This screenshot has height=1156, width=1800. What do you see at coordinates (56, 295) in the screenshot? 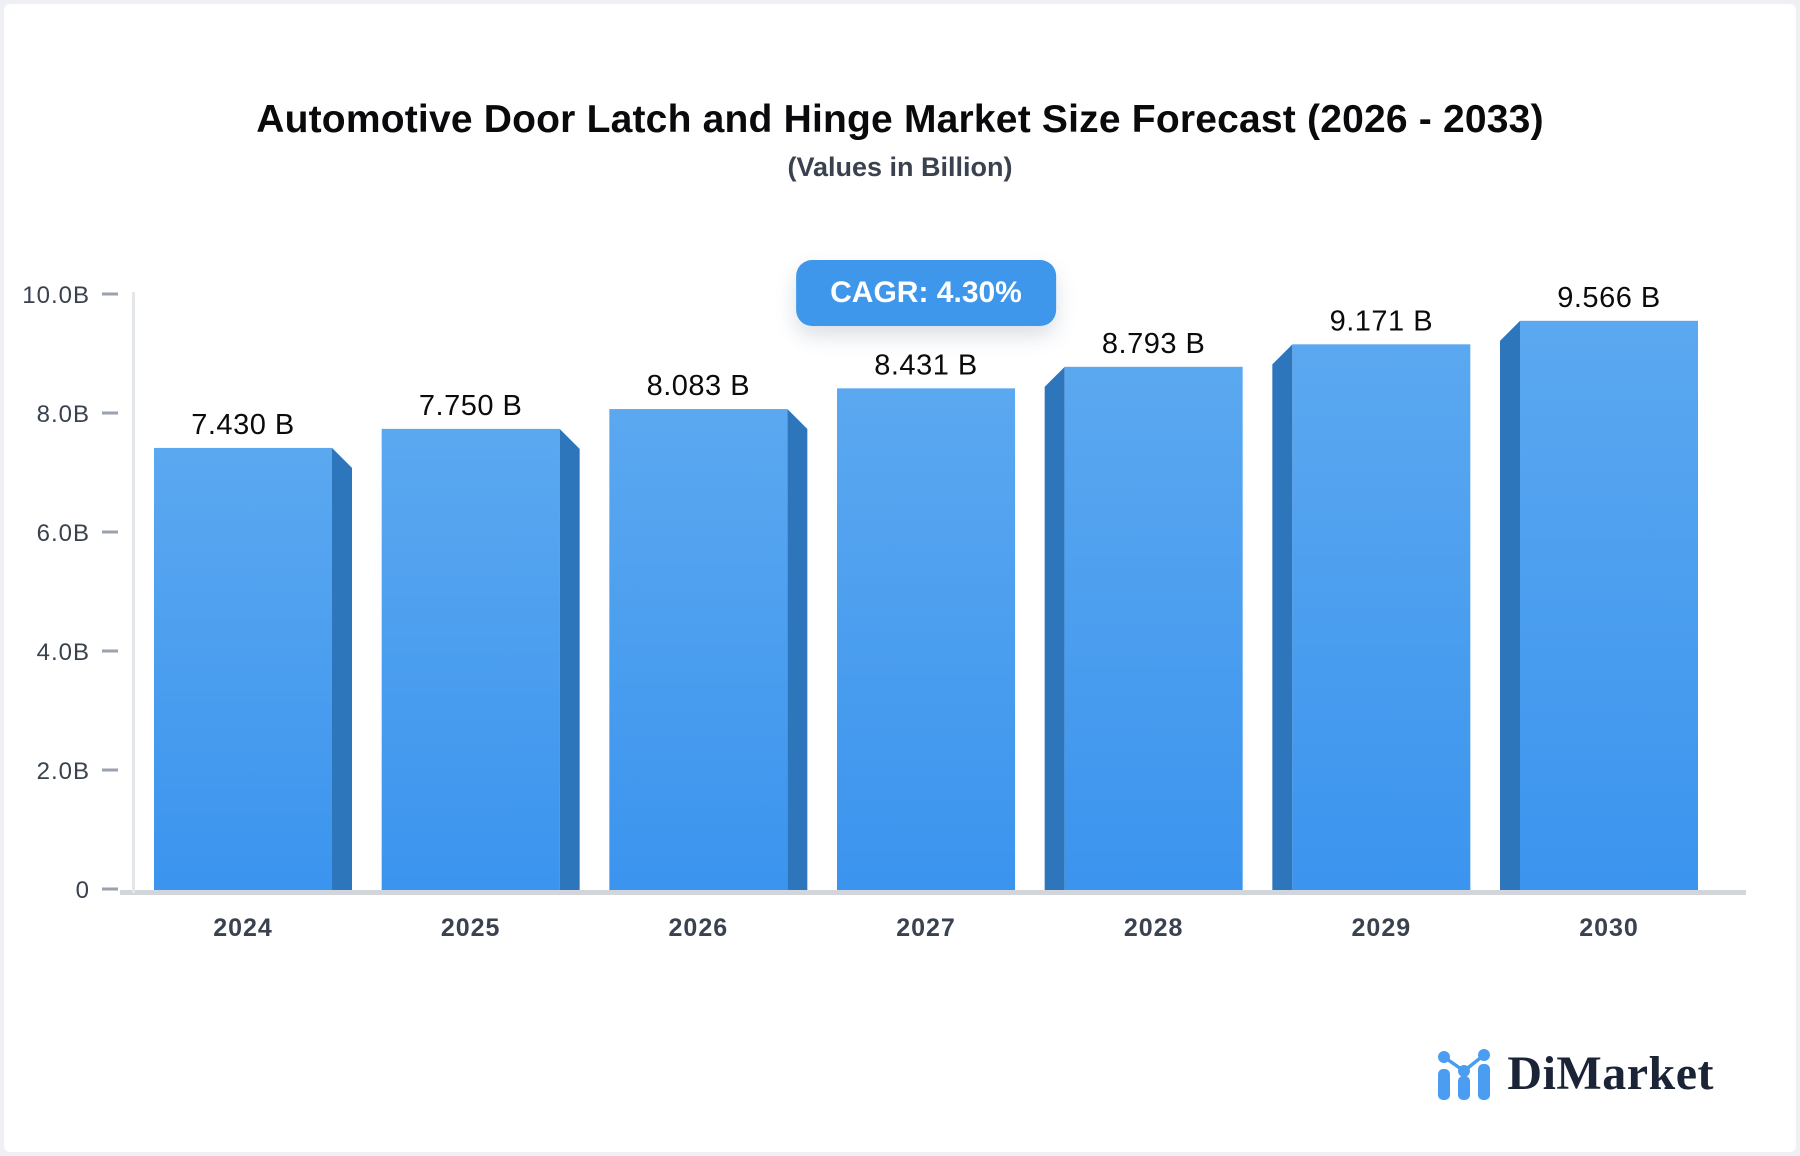
I see `y-axis-tick-label: 10.0B` at bounding box center [56, 295].